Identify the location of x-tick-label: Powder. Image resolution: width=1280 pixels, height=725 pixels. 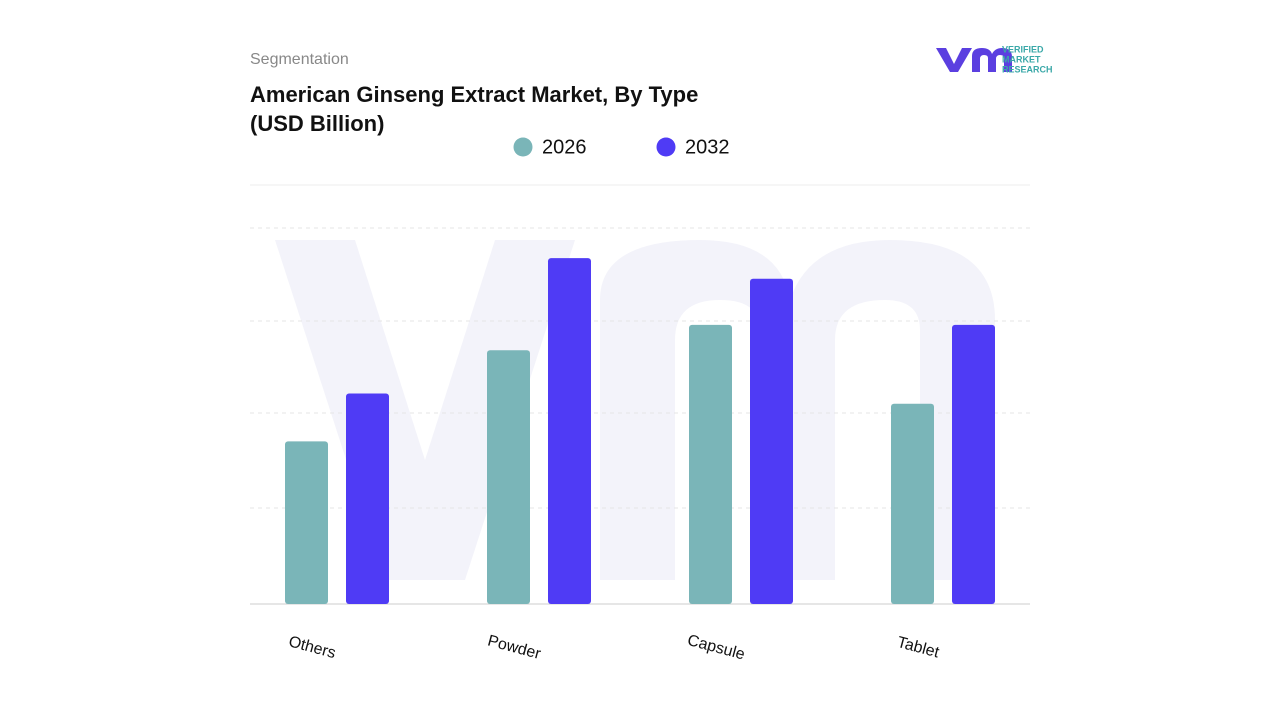
(514, 647).